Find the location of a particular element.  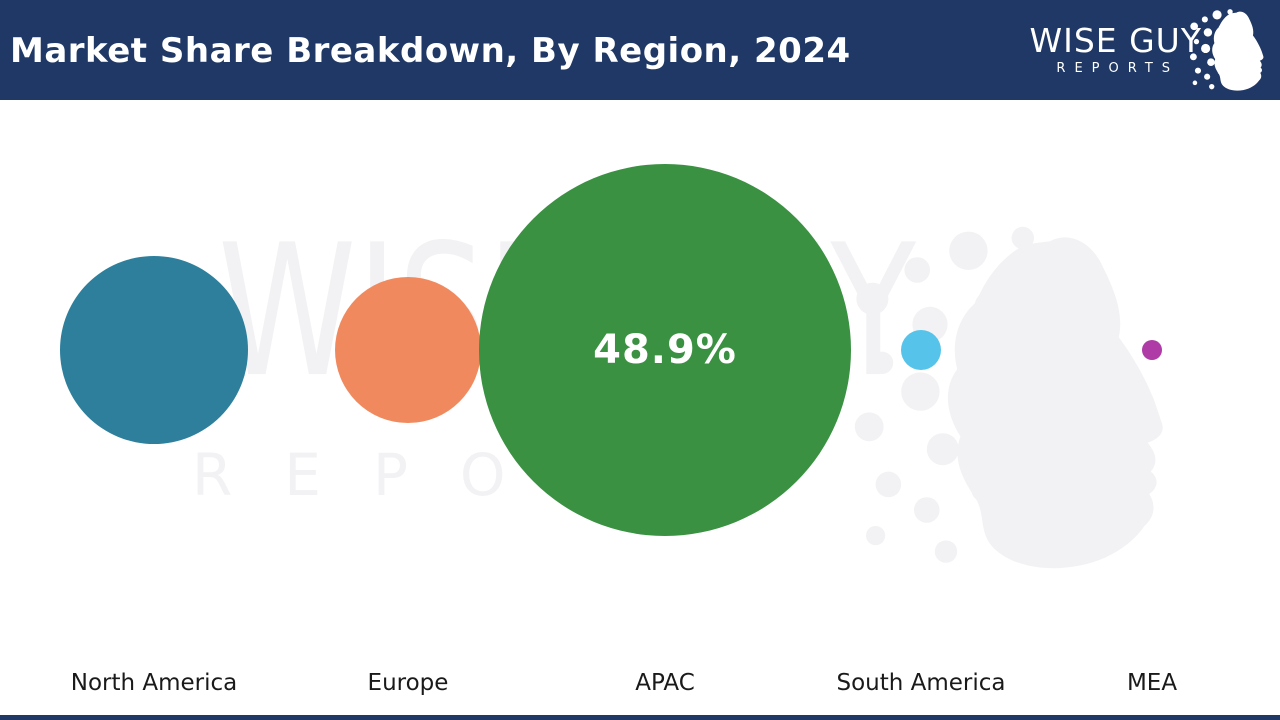

logo-subtext: REPORTS is located at coordinates (1118, 68).